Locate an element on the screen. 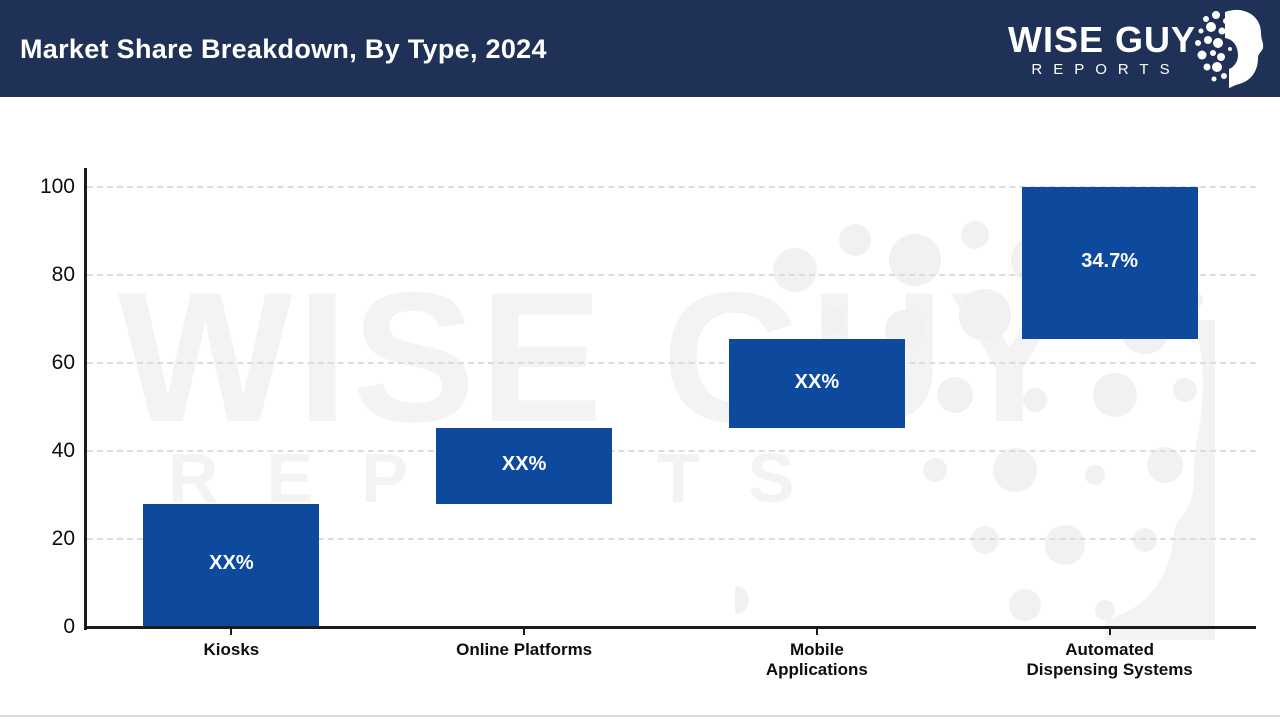  bar-value-label: 34.7% is located at coordinates (1109, 261).